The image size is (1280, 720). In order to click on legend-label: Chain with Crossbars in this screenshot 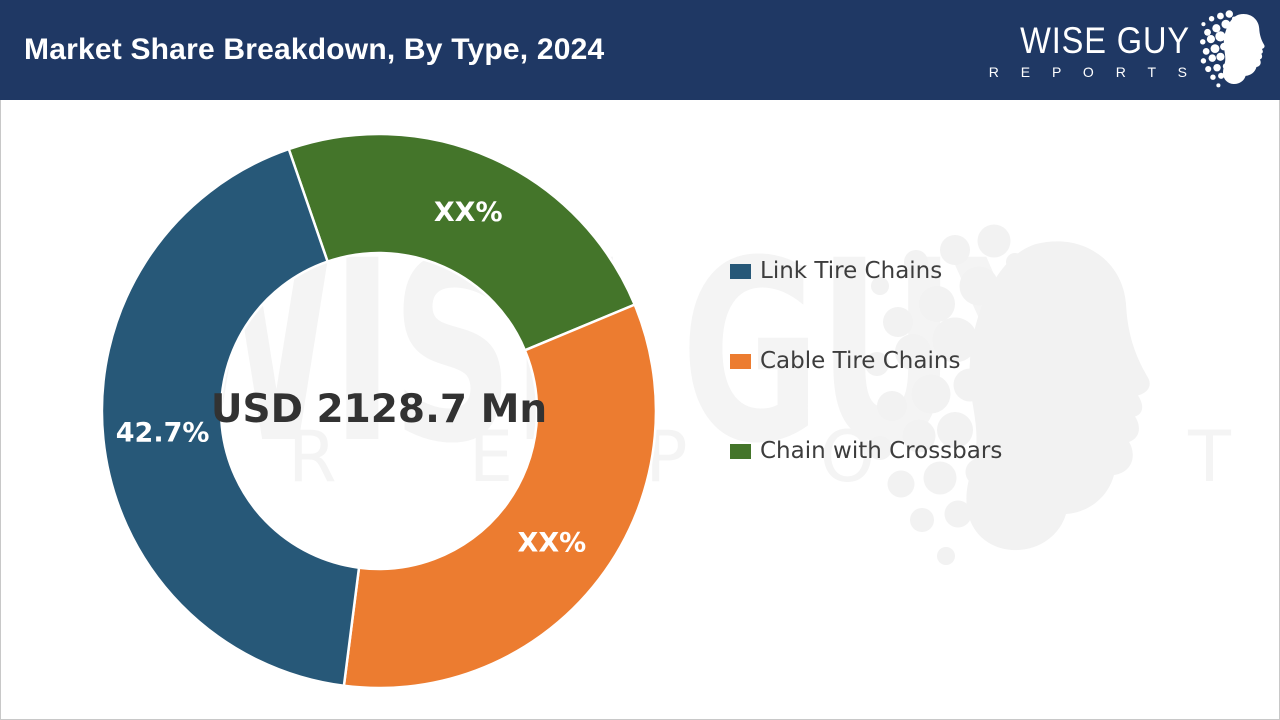, I will do `click(881, 450)`.